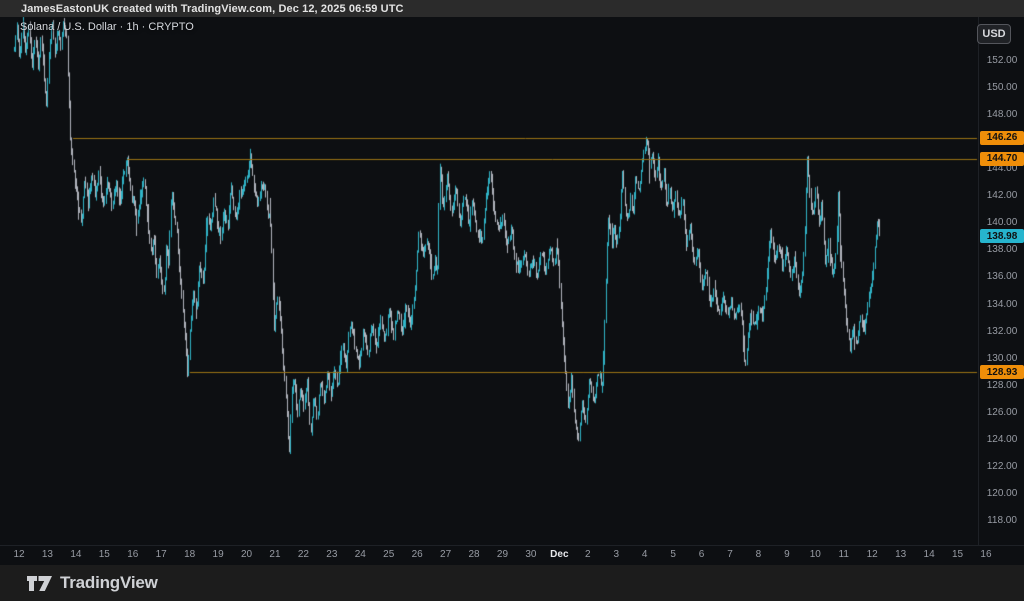 The image size is (1024, 601). Describe the element at coordinates (843, 554) in the screenshot. I see `time-tick-label: 11` at that location.